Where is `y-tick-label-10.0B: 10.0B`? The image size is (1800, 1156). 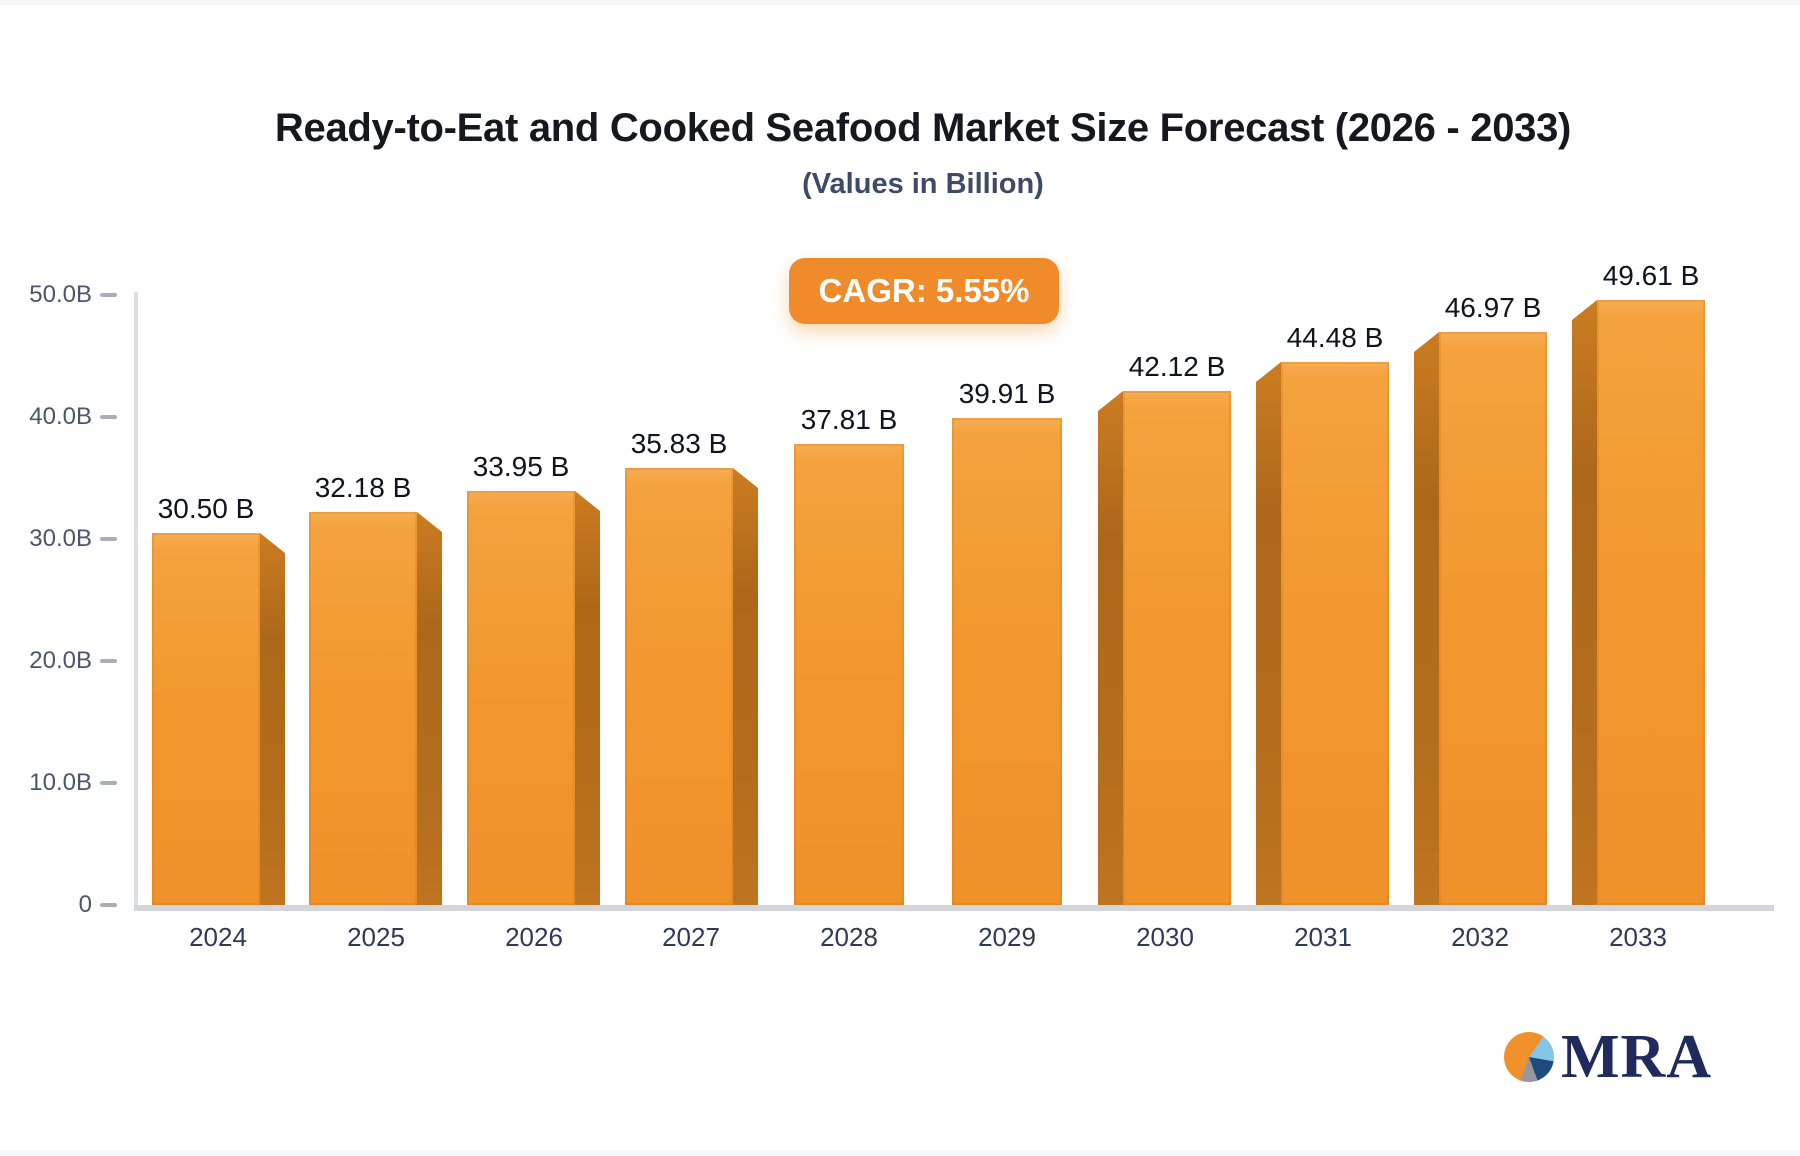
y-tick-label-10.0B: 10.0B is located at coordinates (60, 782).